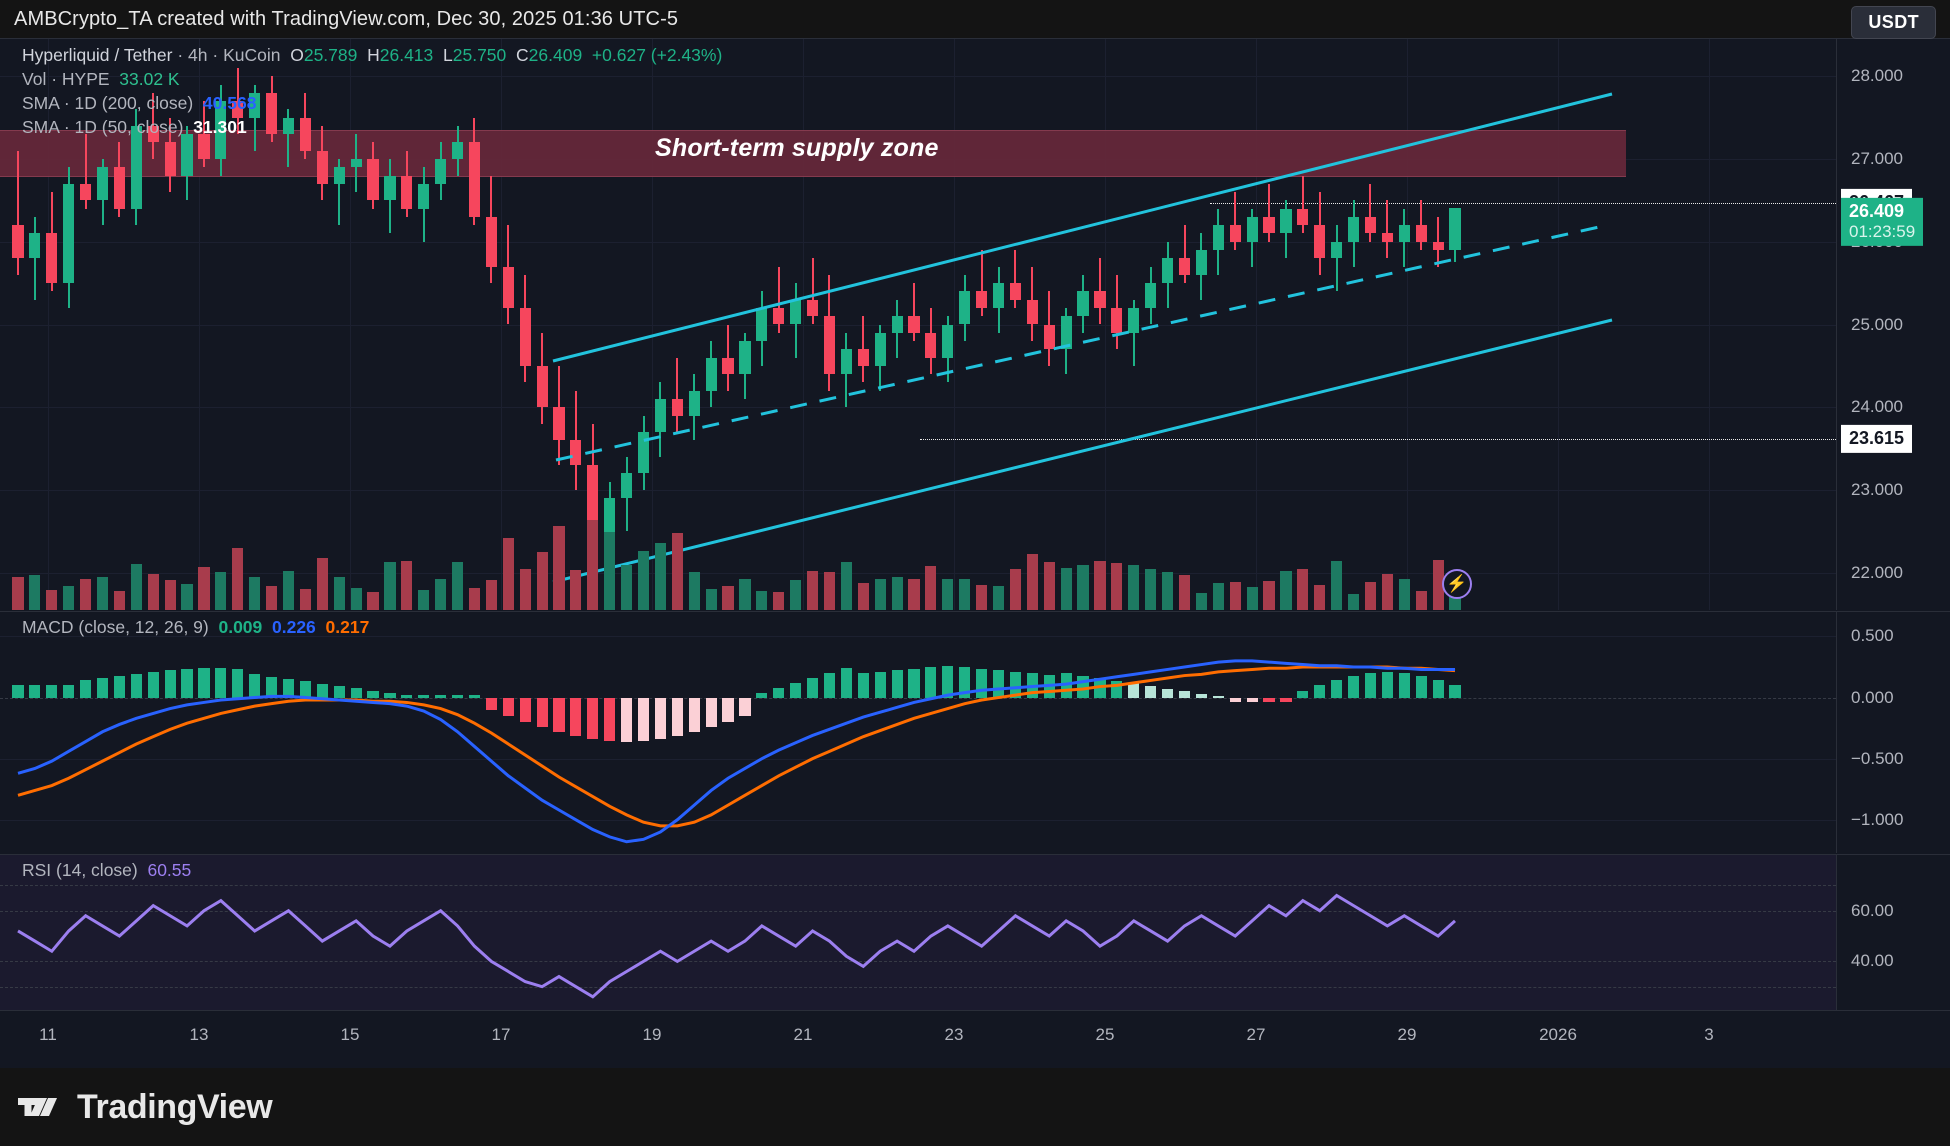 The width and height of the screenshot is (1950, 1146). What do you see at coordinates (1872, 961) in the screenshot?
I see `rsi-tick-label: 40.00` at bounding box center [1872, 961].